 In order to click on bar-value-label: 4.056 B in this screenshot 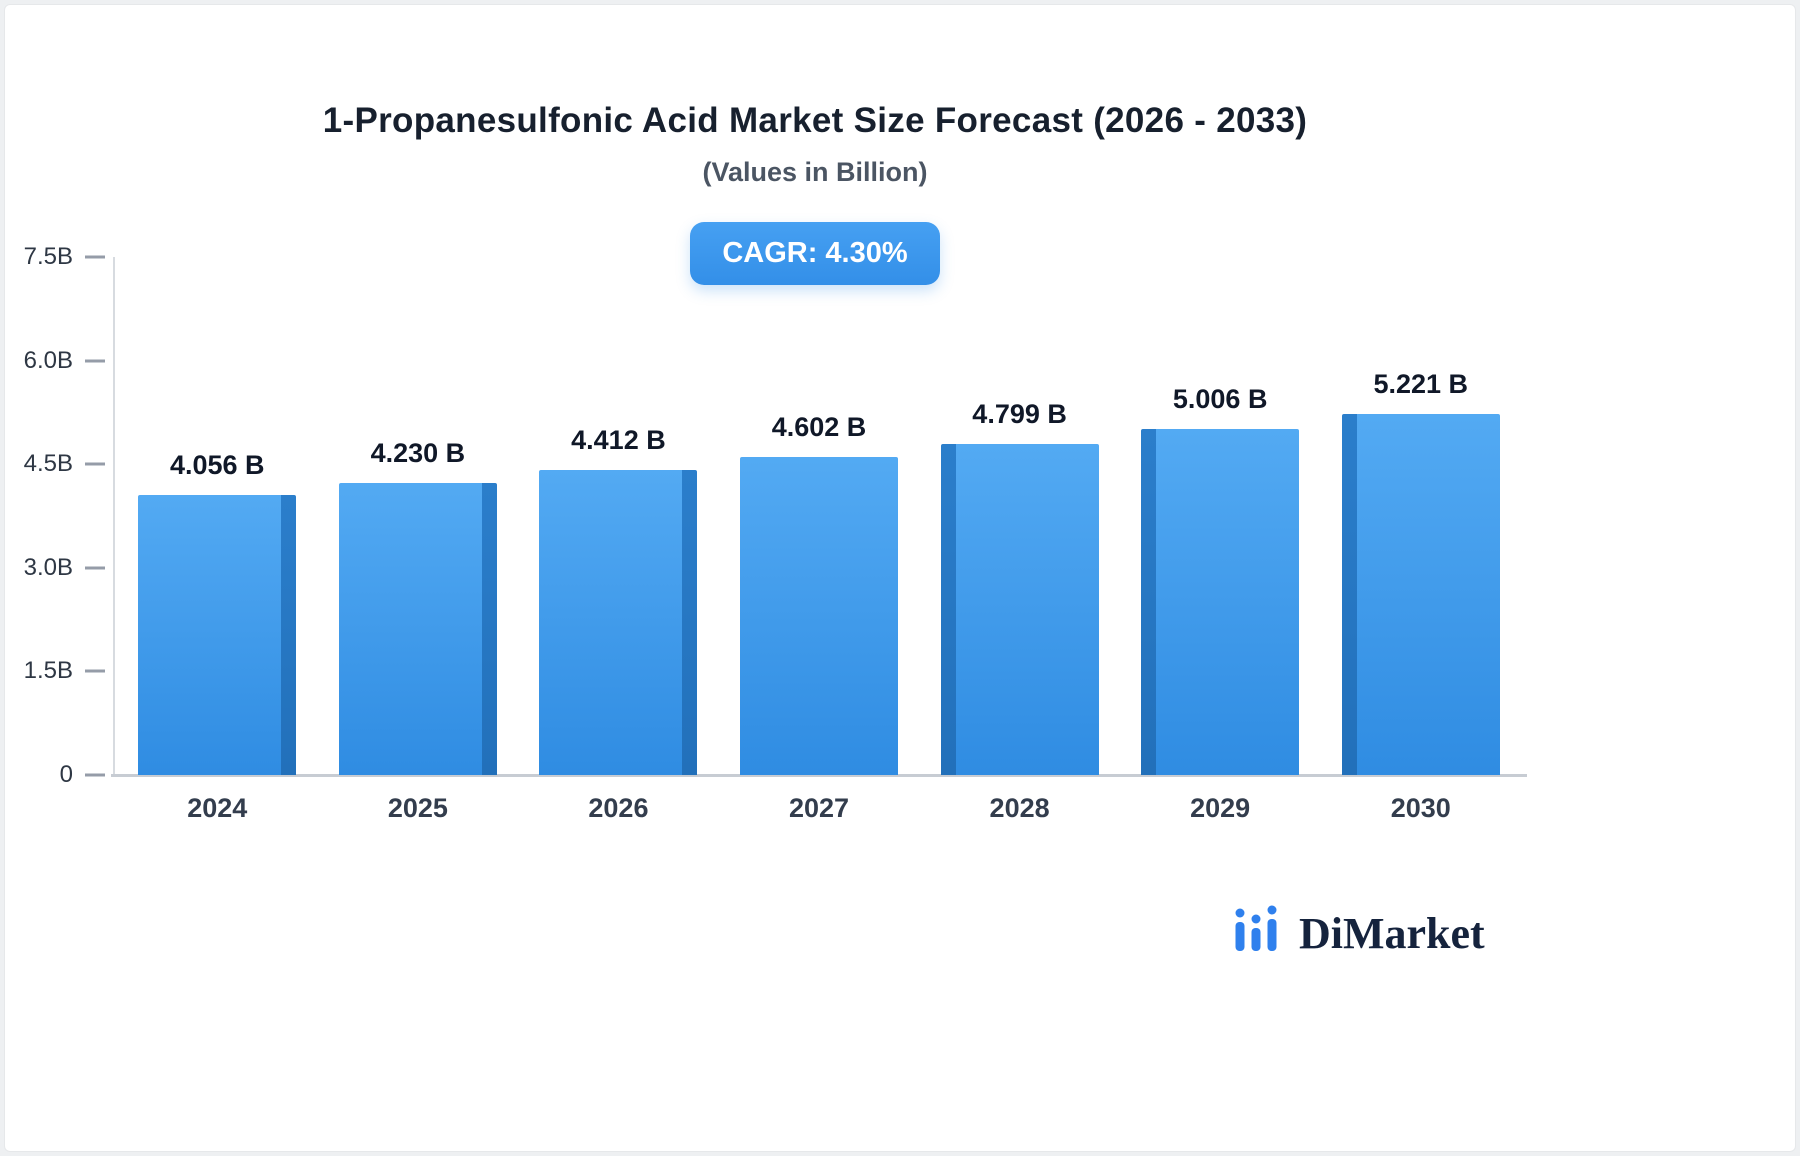, I will do `click(217, 465)`.